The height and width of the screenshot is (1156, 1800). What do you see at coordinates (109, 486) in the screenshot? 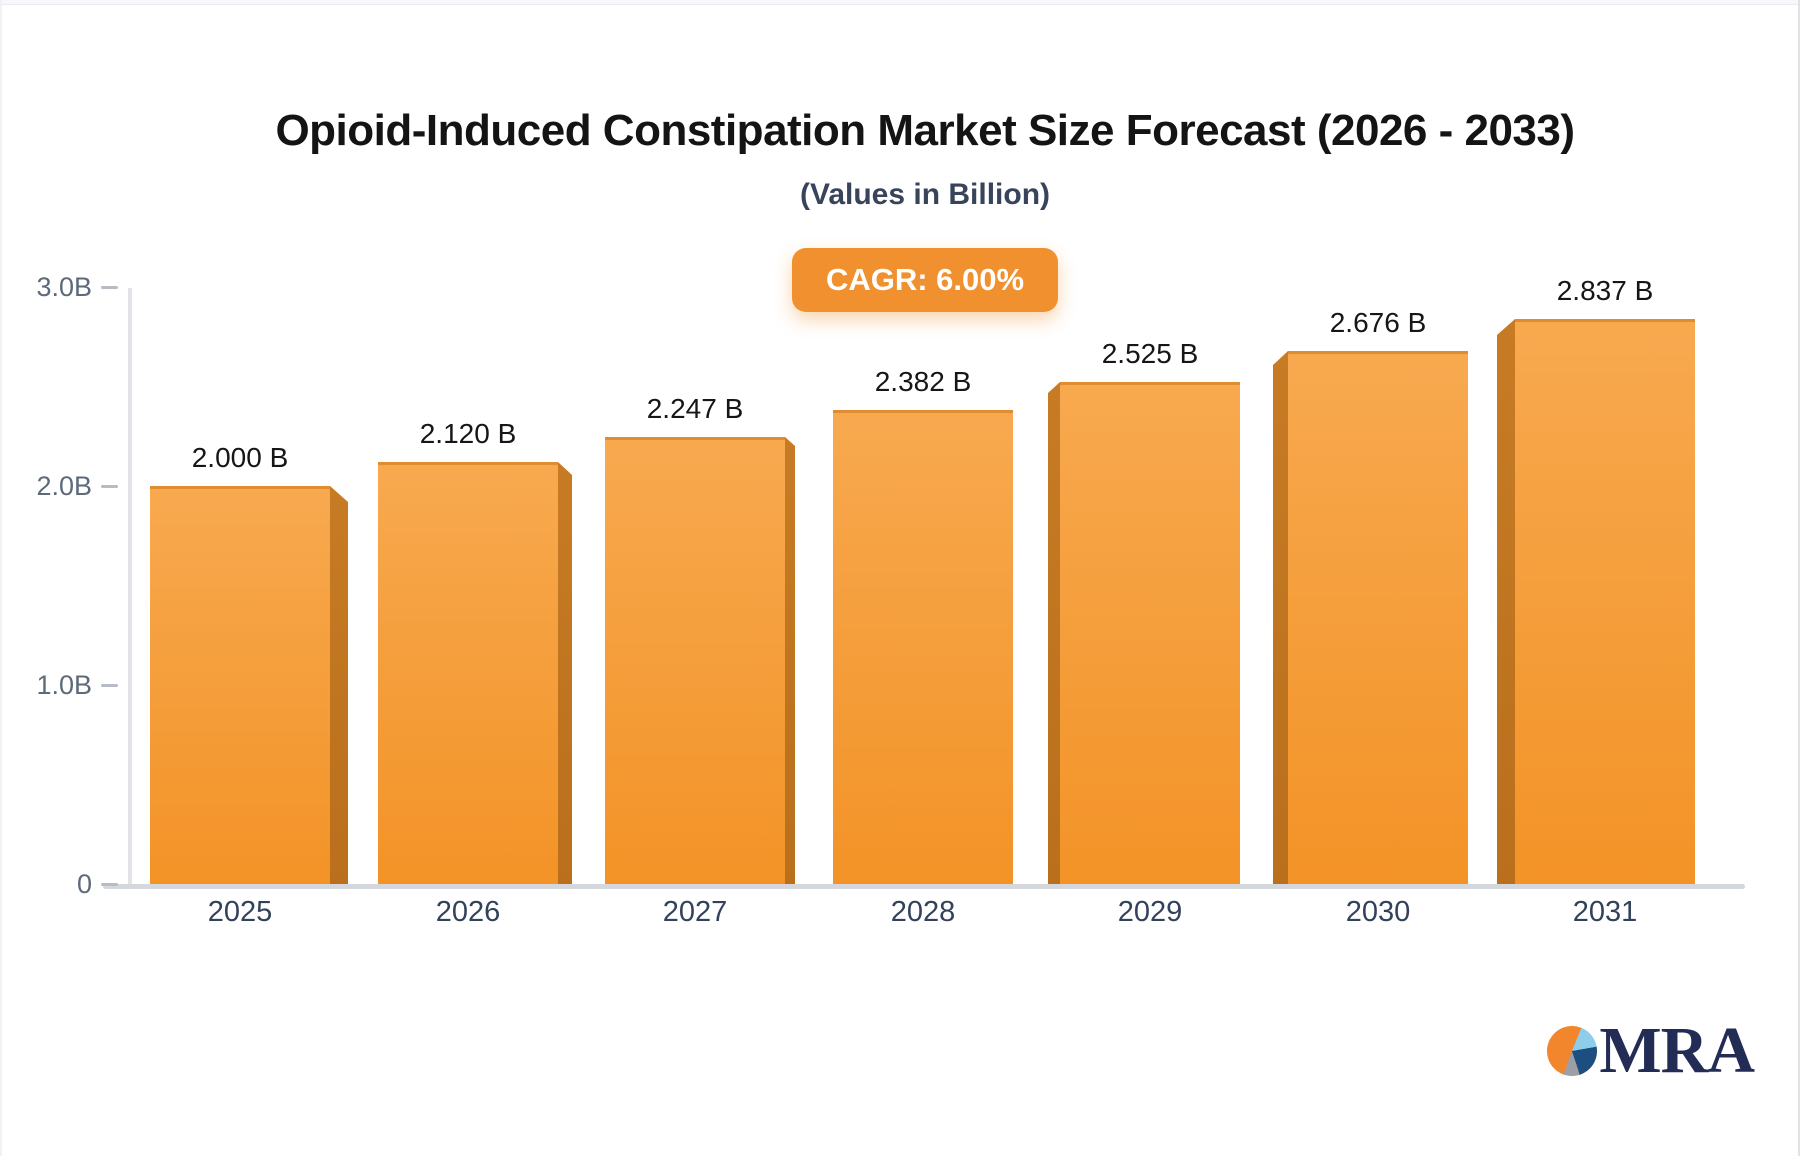
I see `y-tick-mark-2.0B` at bounding box center [109, 486].